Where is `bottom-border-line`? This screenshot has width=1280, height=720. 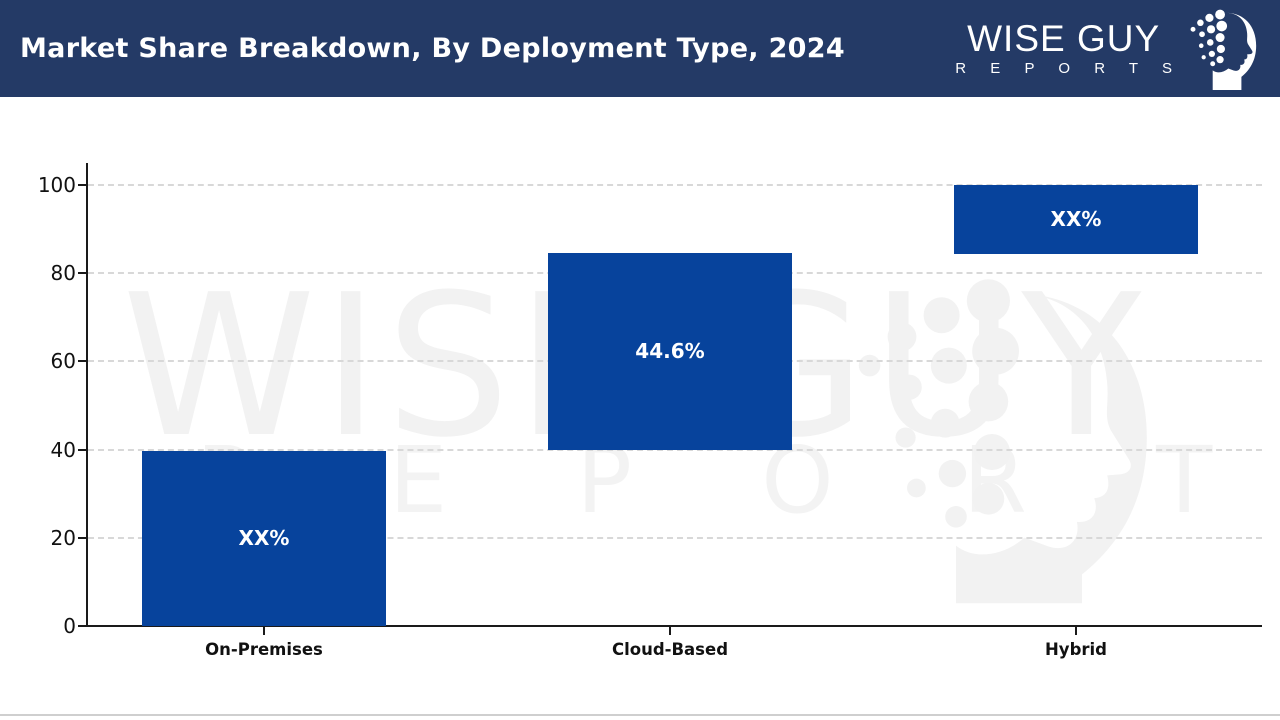
bottom-border-line is located at coordinates (640, 715).